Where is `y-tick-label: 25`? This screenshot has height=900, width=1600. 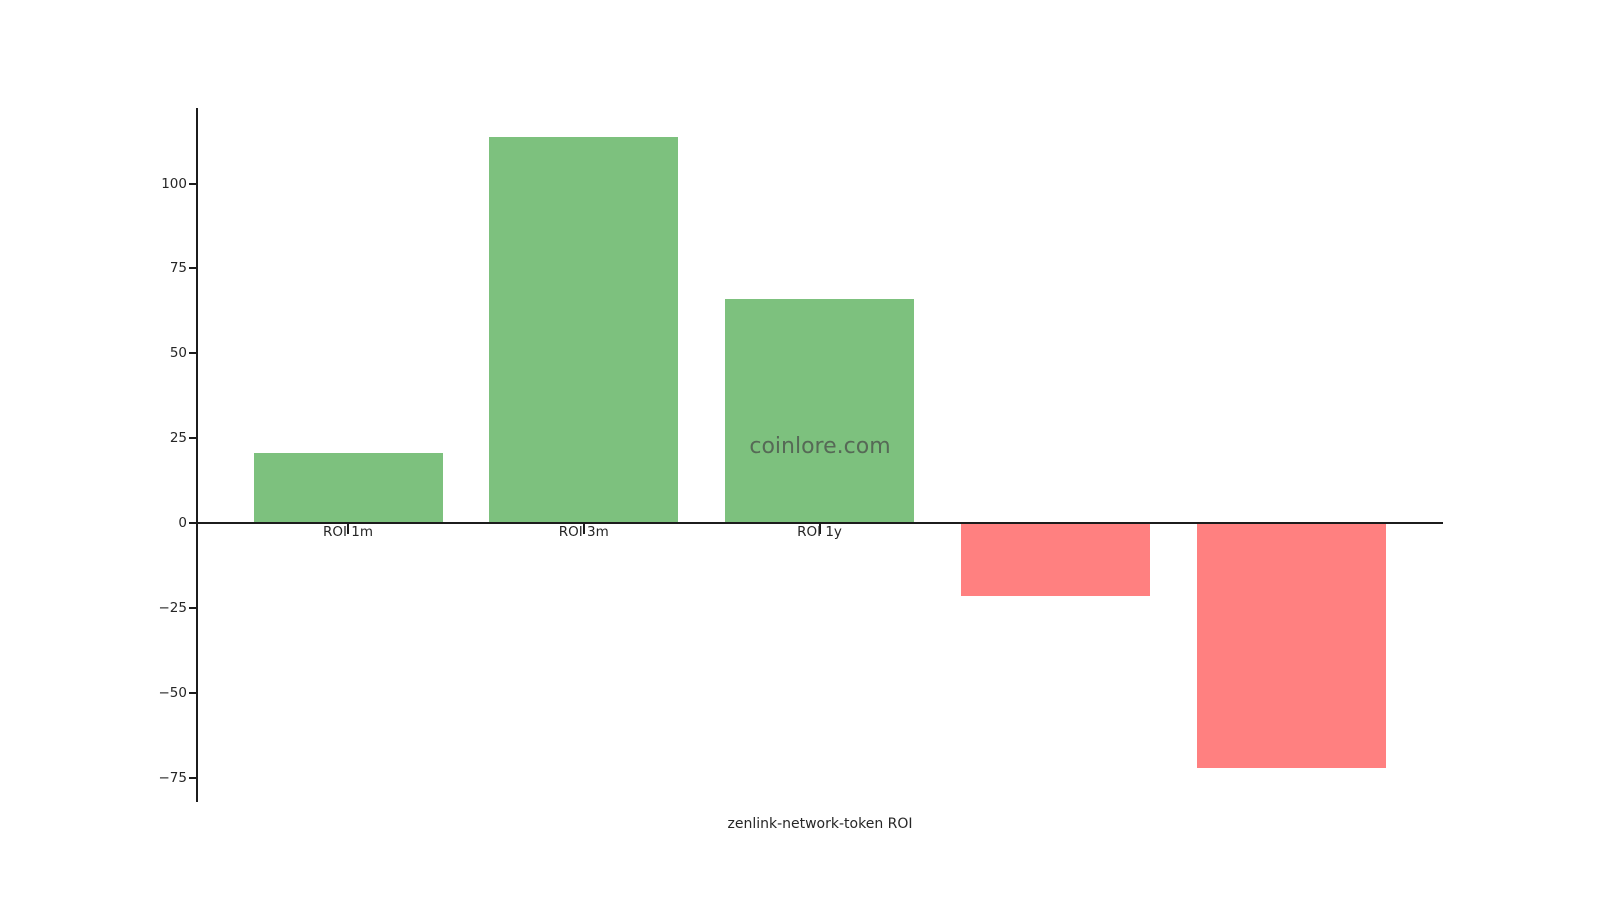
y-tick-label: 25 is located at coordinates (178, 438).